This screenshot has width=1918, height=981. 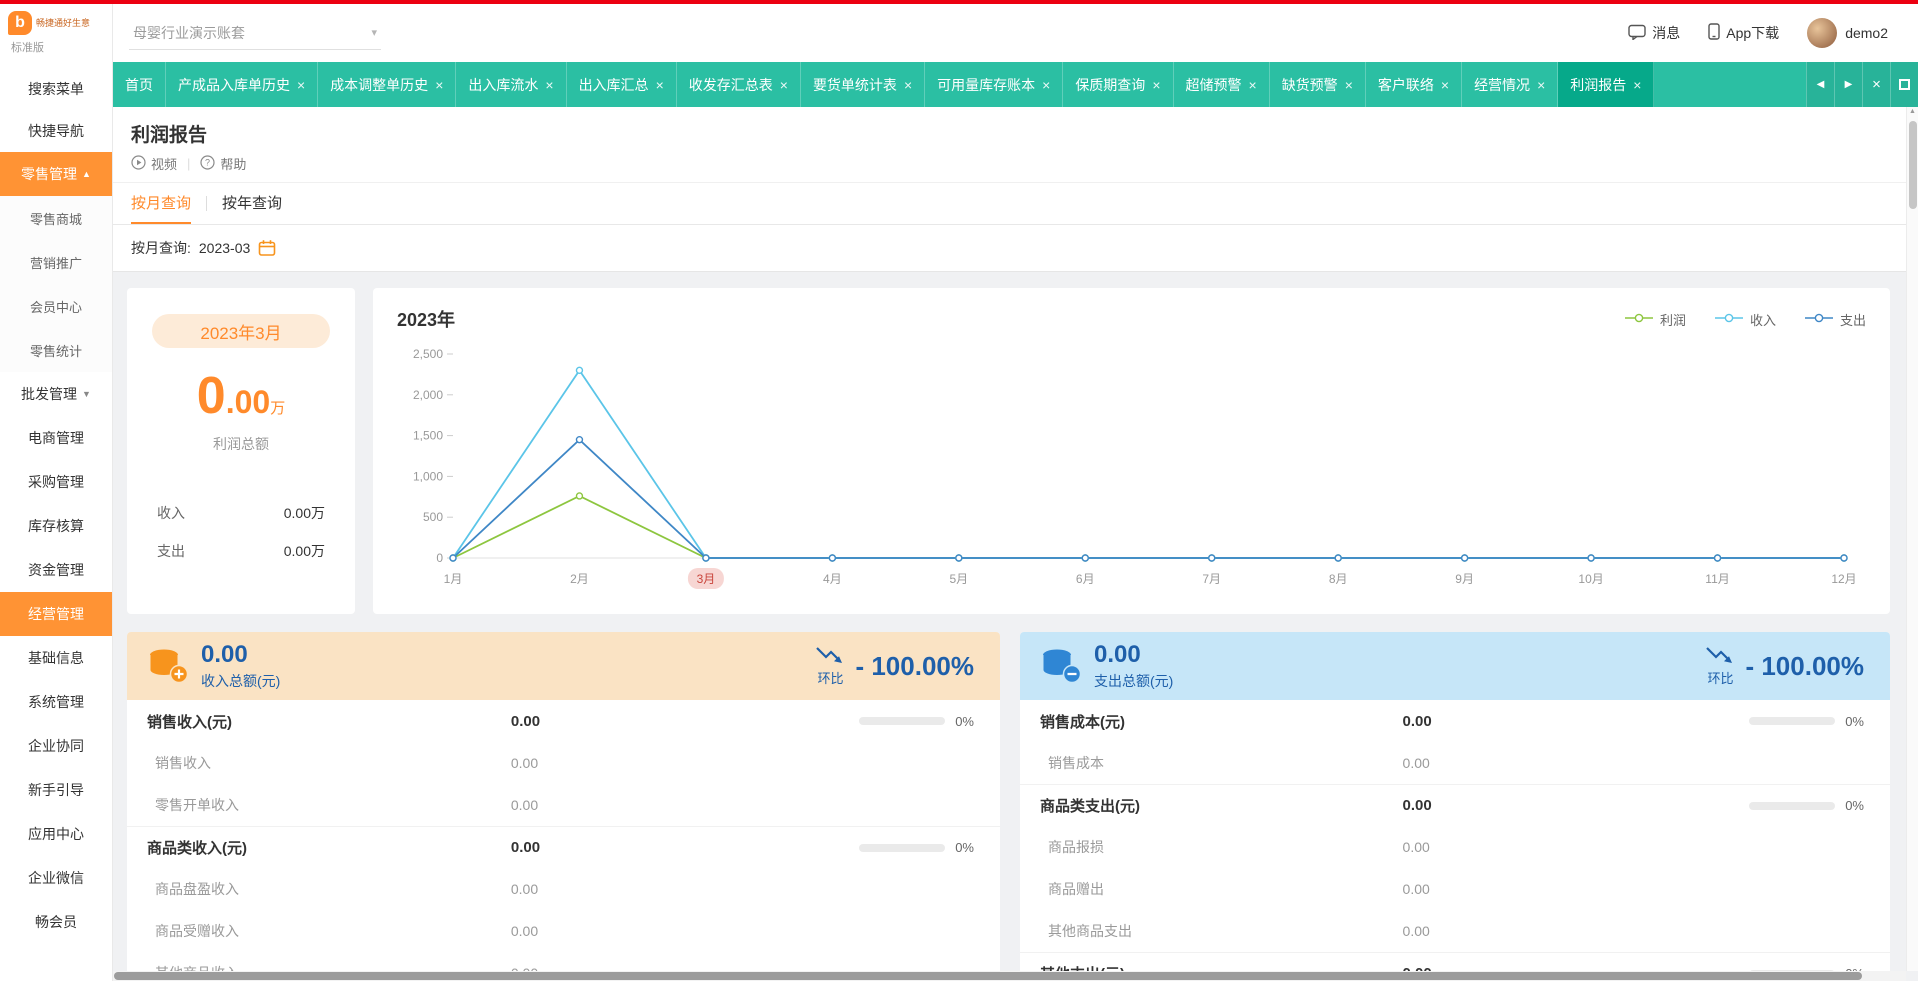 What do you see at coordinates (56, 702) in the screenshot?
I see `sidebar-item-14: 系统管理` at bounding box center [56, 702].